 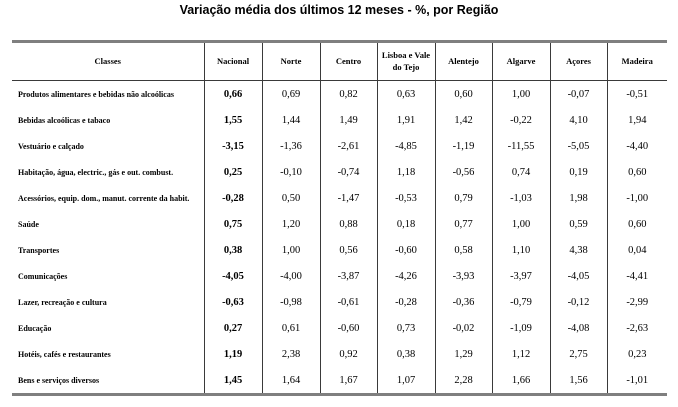 I want to click on value-cell: -4,00, so click(x=290, y=276).